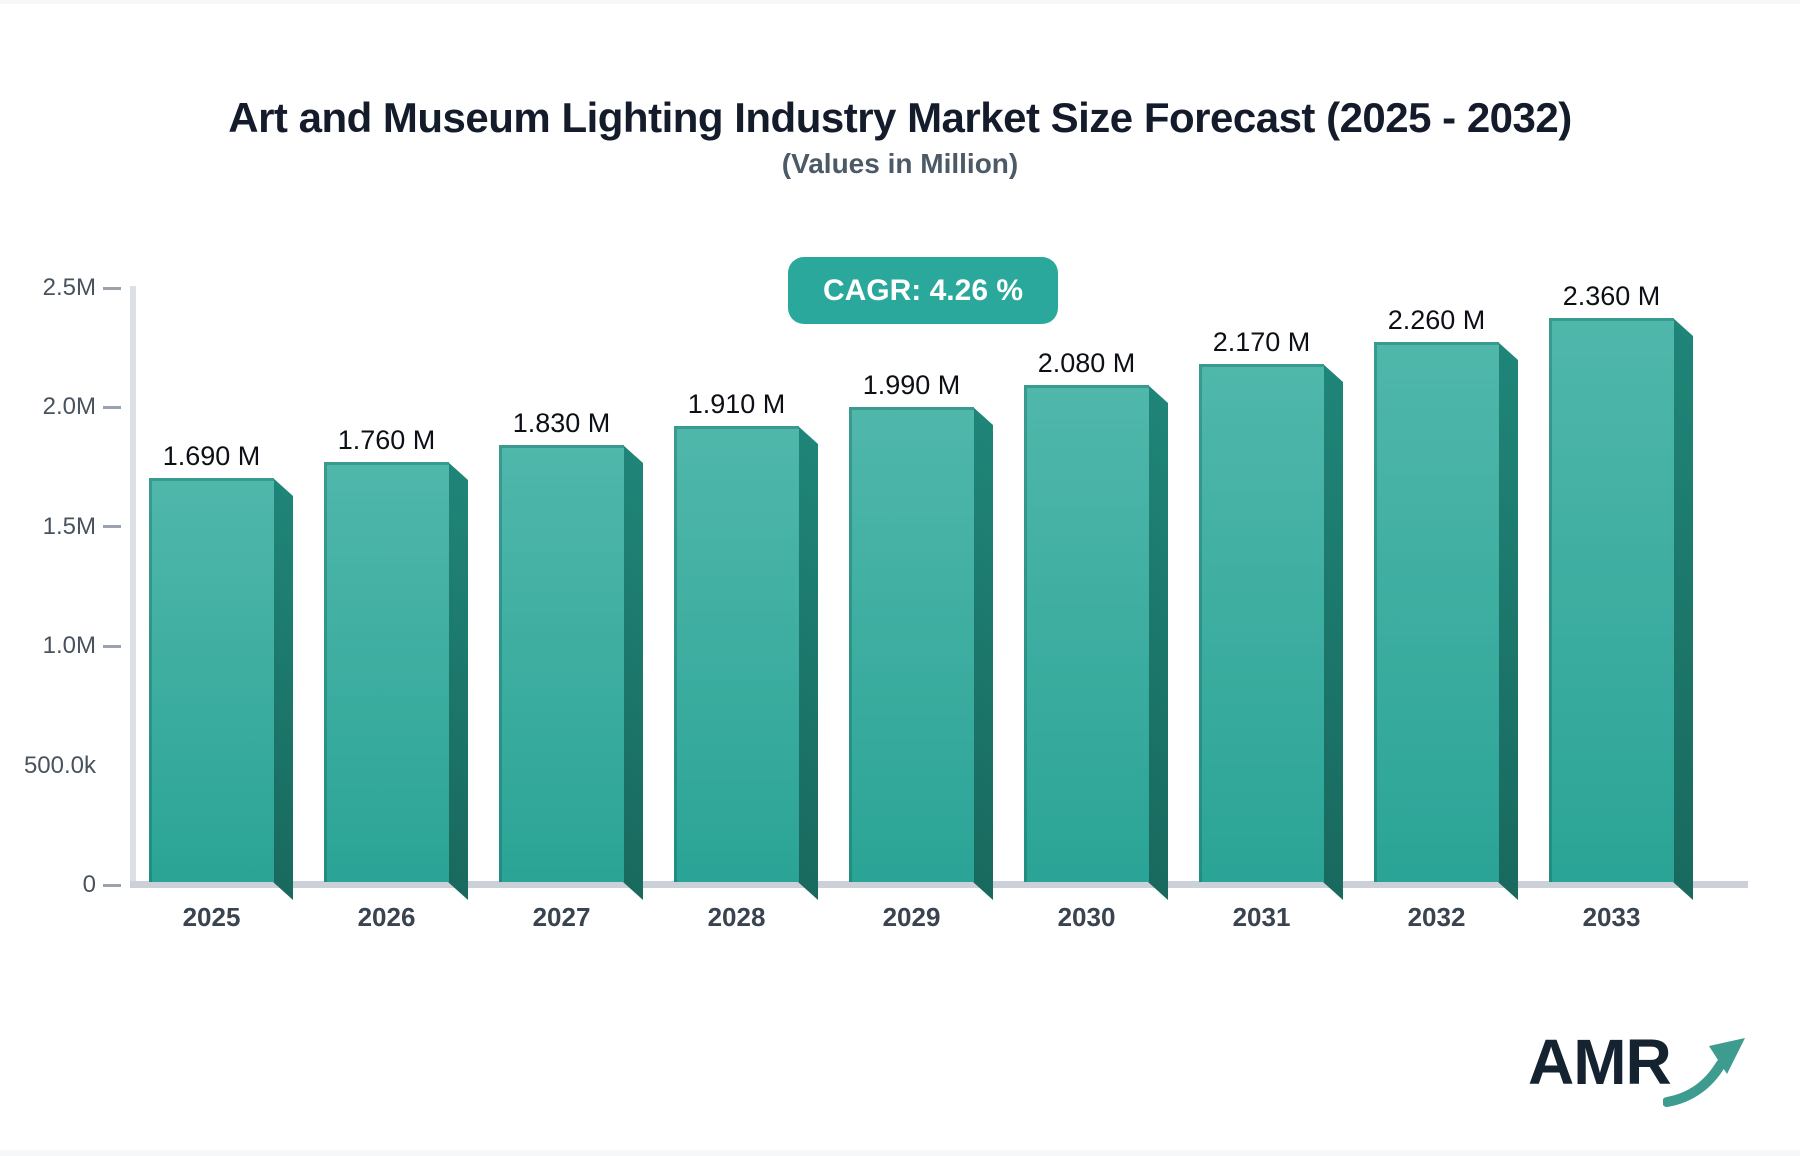 This screenshot has width=1800, height=1156. What do you see at coordinates (211, 917) in the screenshot?
I see `x-tick-label-2025: 2025` at bounding box center [211, 917].